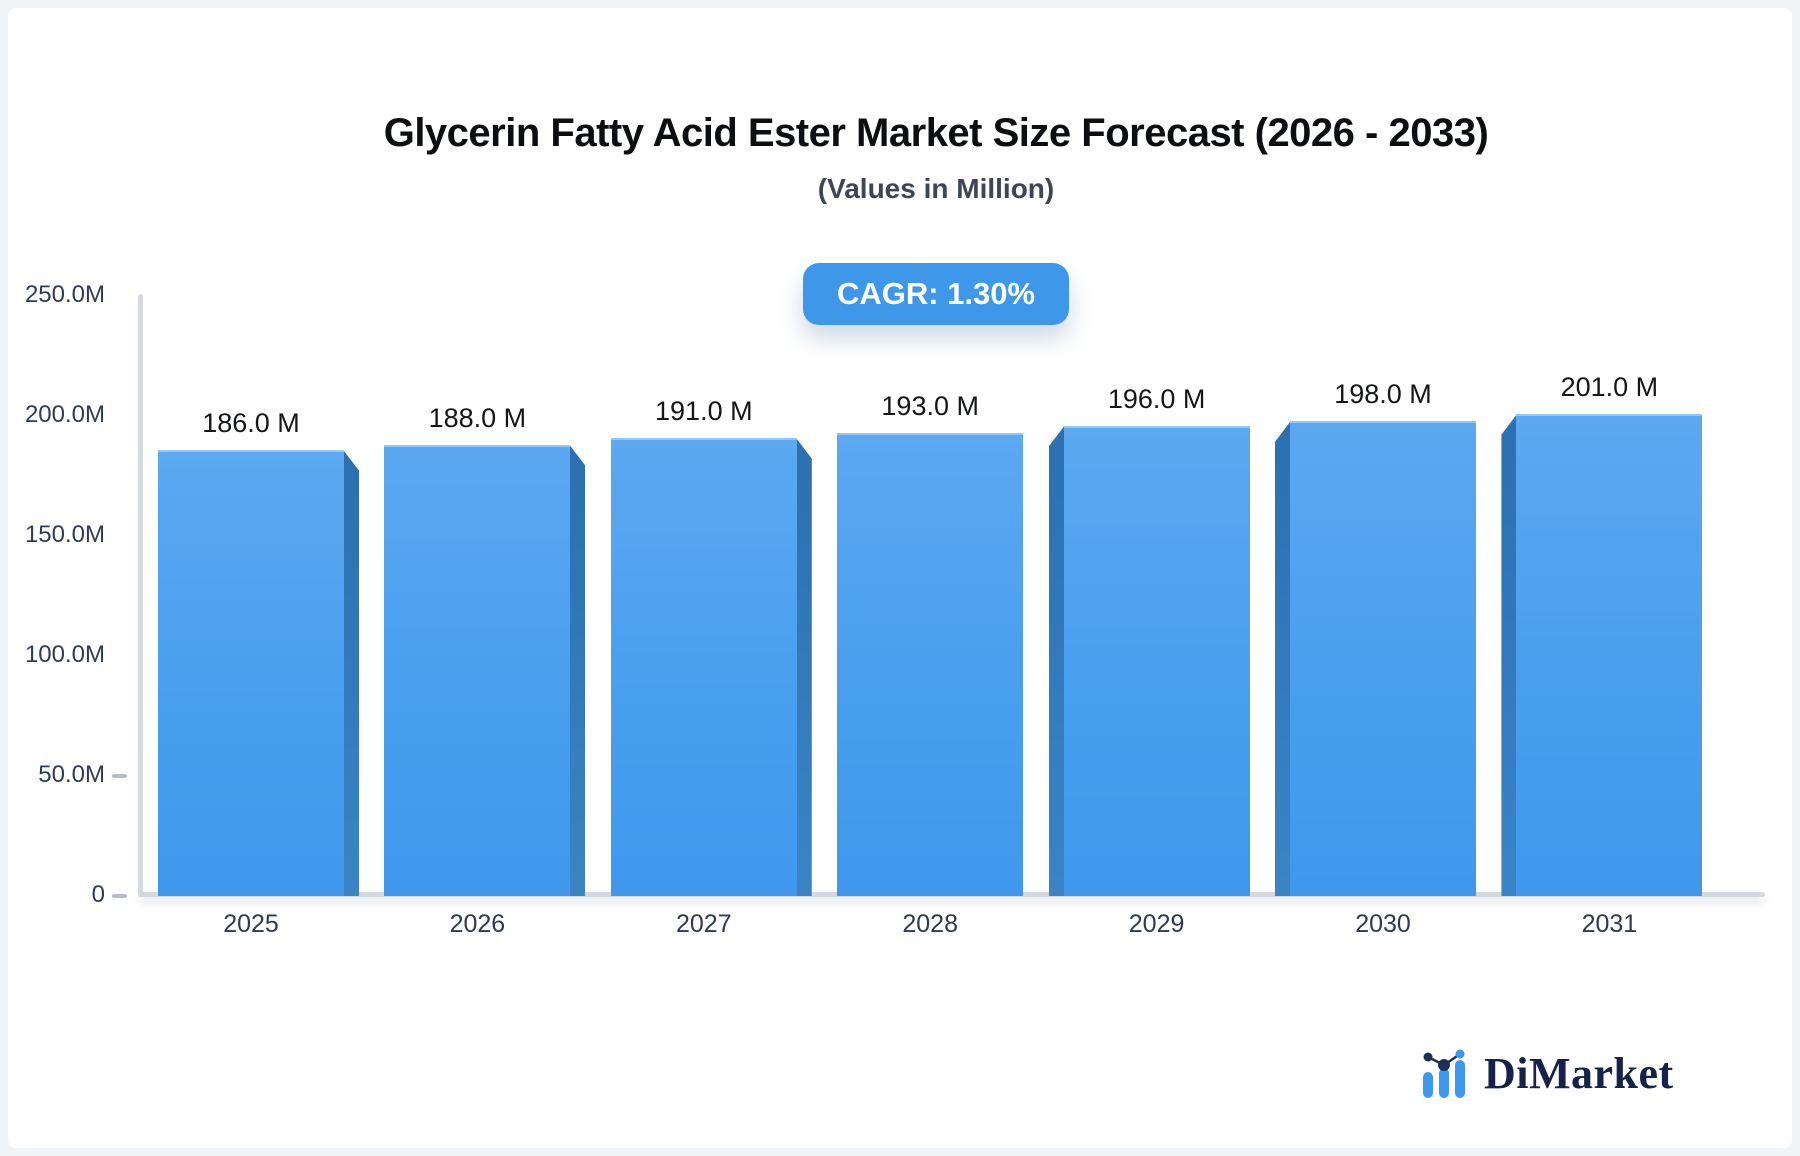 The width and height of the screenshot is (1800, 1156). I want to click on bar-2026, so click(477, 670).